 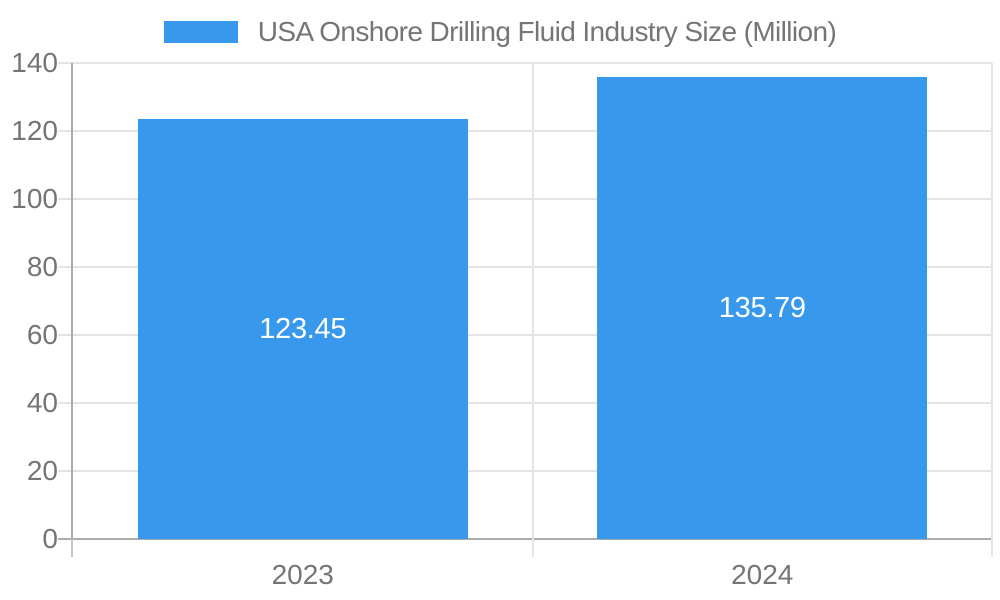 What do you see at coordinates (50, 538) in the screenshot?
I see `y-tick-label: 0` at bounding box center [50, 538].